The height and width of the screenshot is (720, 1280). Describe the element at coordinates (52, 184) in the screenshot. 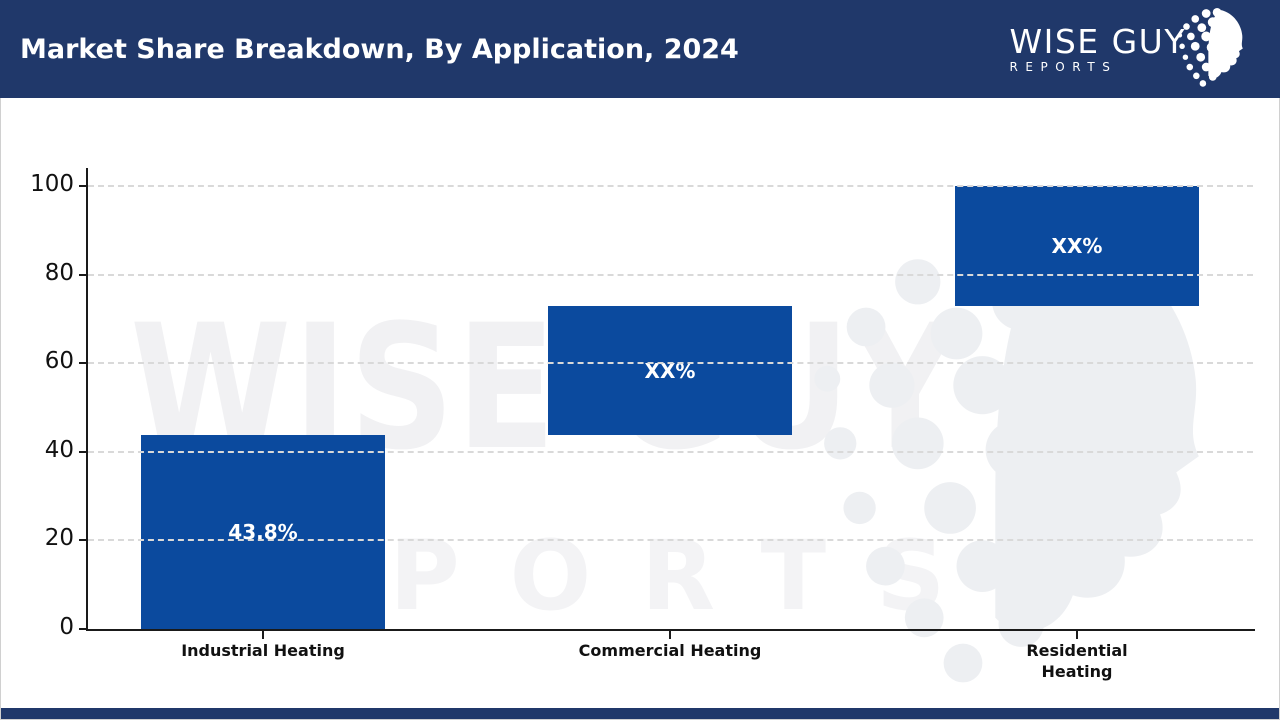

I see `y-tick-label: 100` at that location.